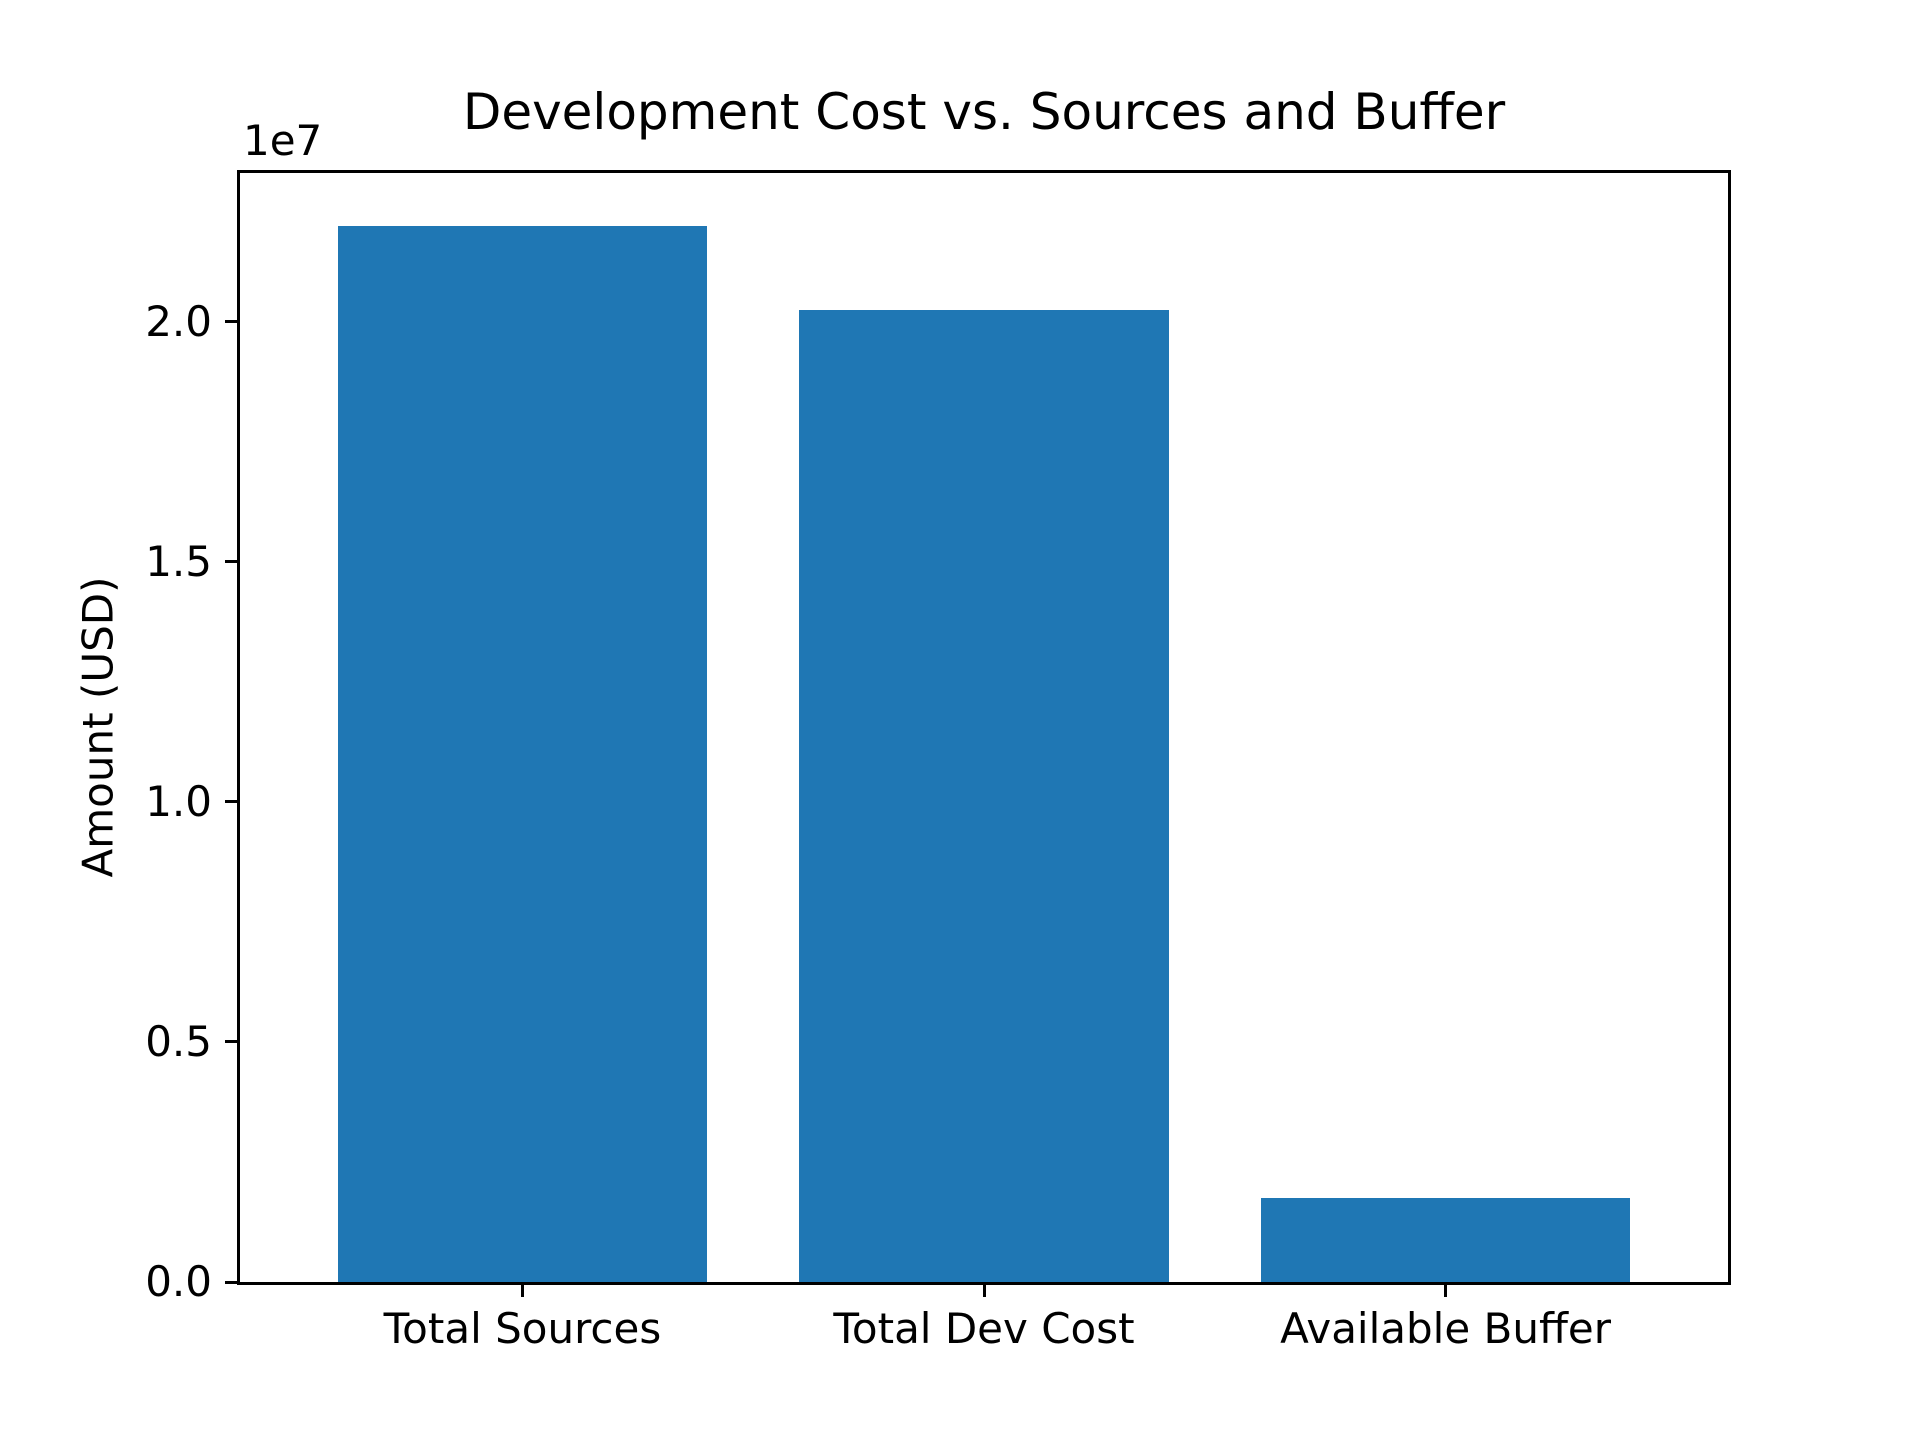 This screenshot has width=1920, height=1440. What do you see at coordinates (984, 795) in the screenshot?
I see `bar-total-dev-cost` at bounding box center [984, 795].